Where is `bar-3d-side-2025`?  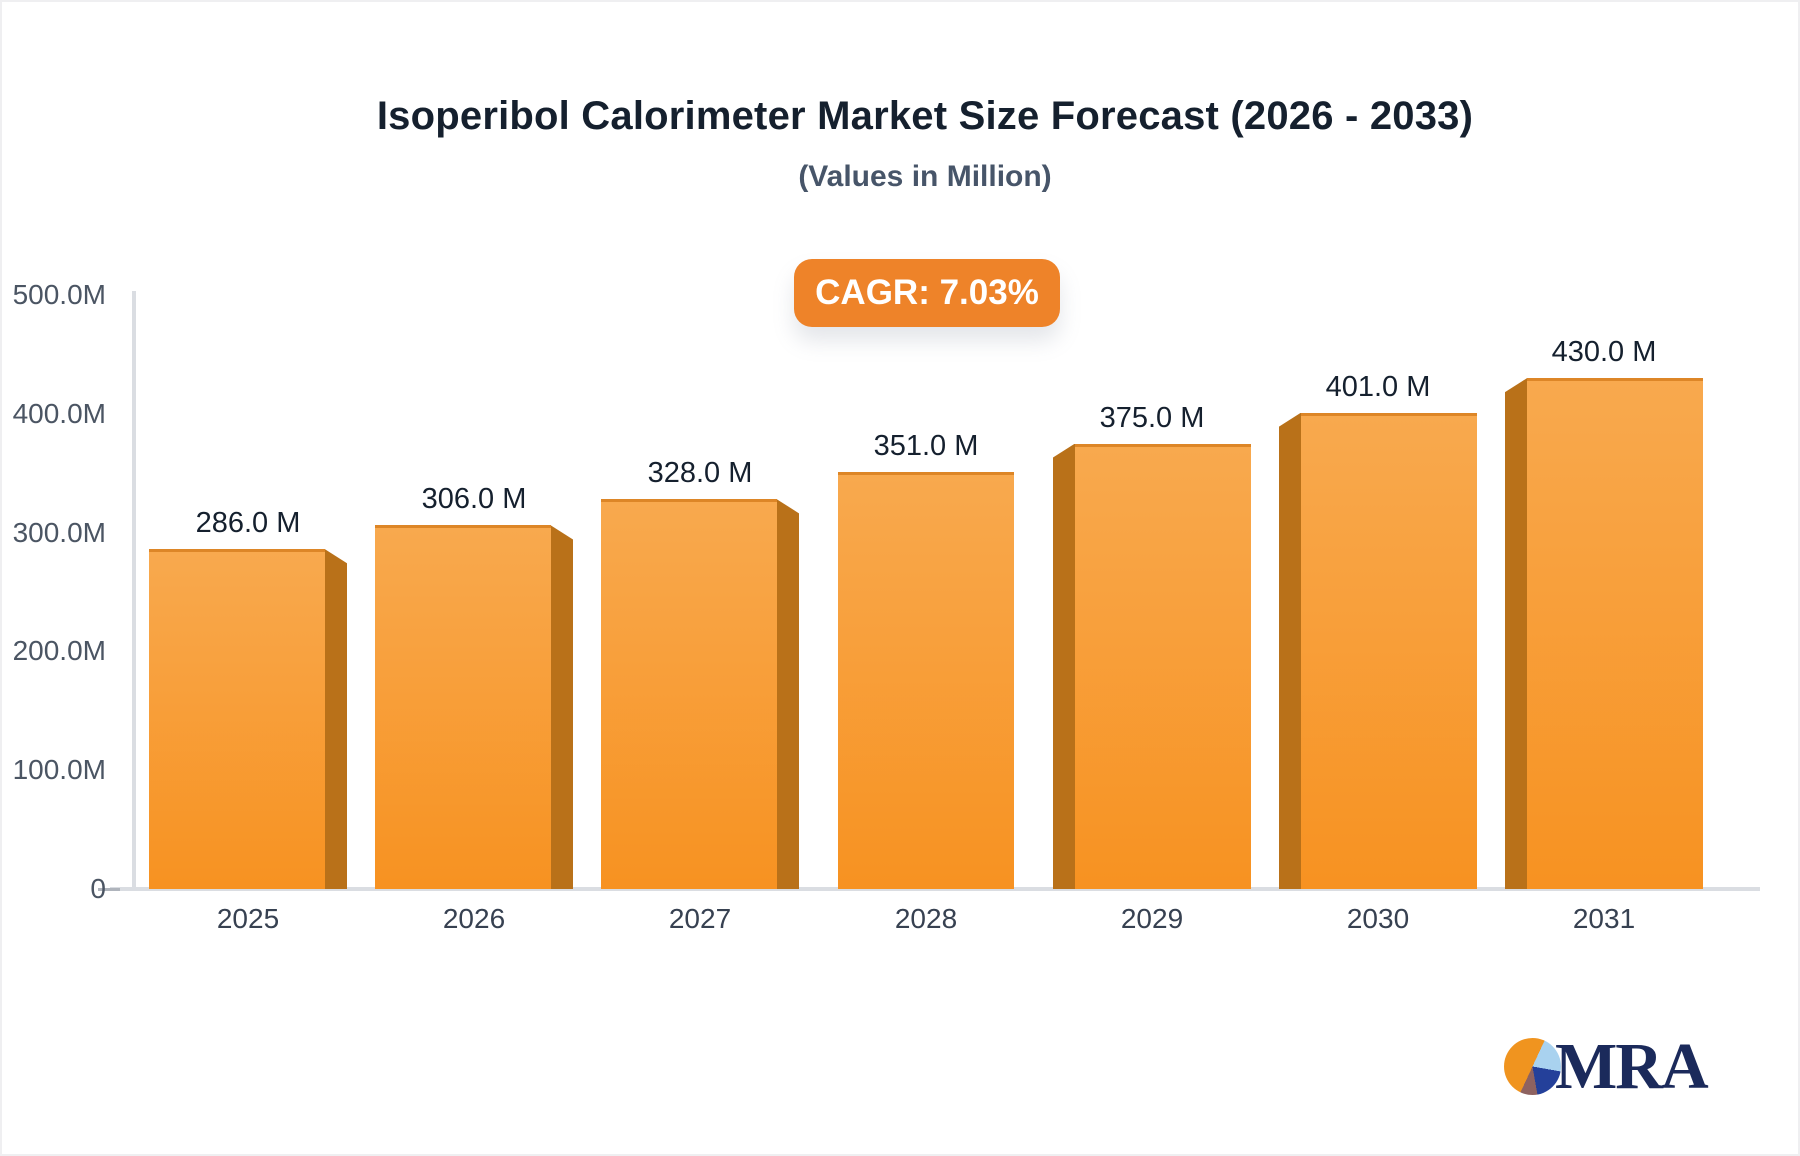
bar-3d-side-2025 is located at coordinates (336, 719).